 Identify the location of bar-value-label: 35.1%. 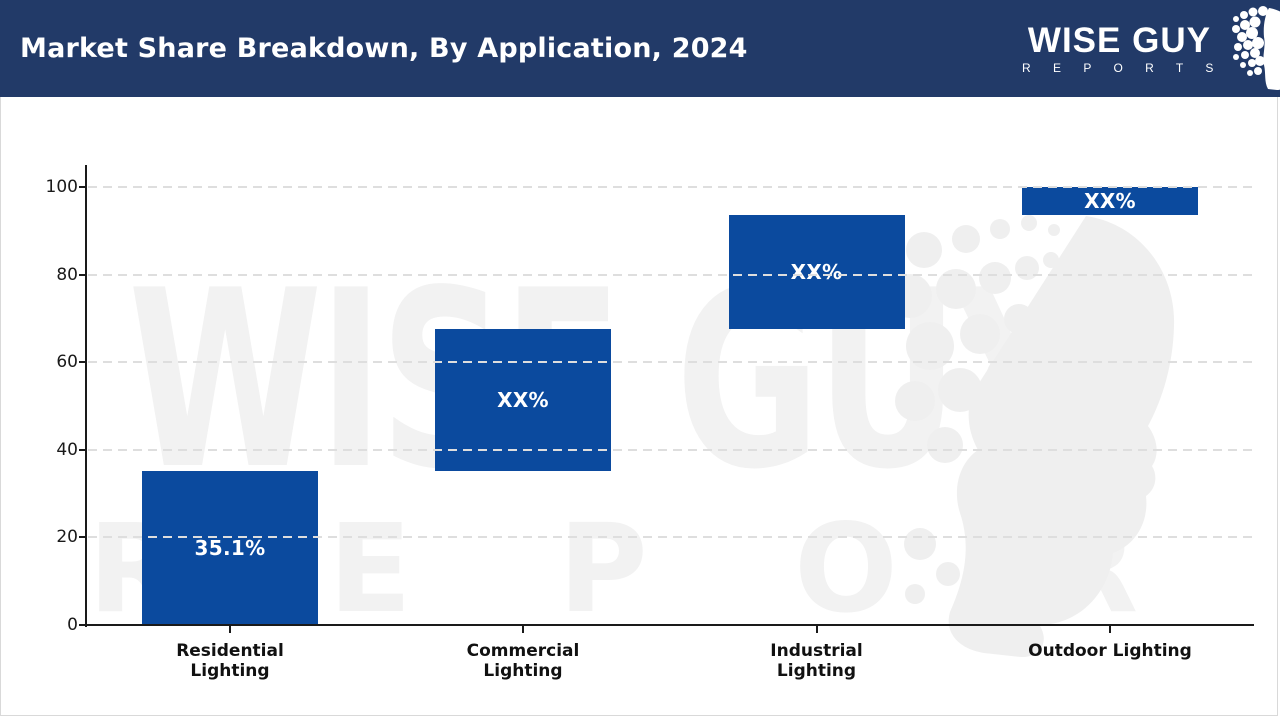
(230, 548).